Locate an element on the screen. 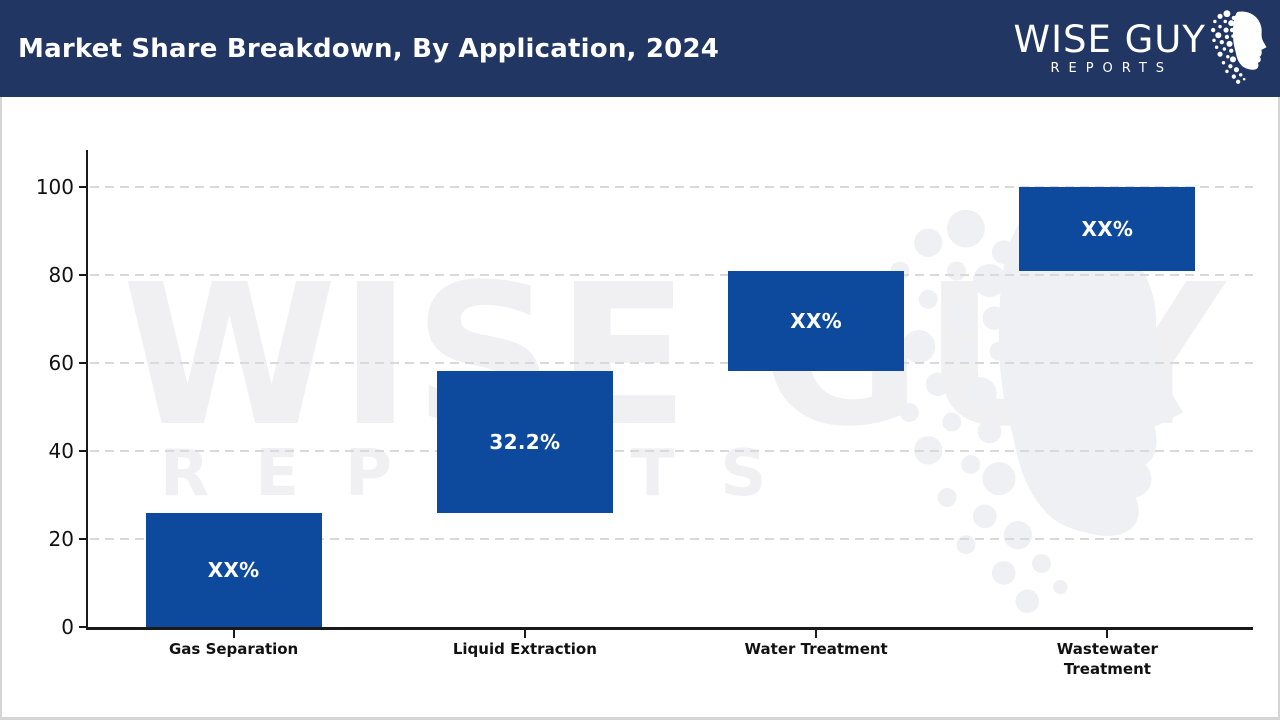 The image size is (1280, 720). logo-wordmark: WISE GUY REPORTS is located at coordinates (1110, 48).